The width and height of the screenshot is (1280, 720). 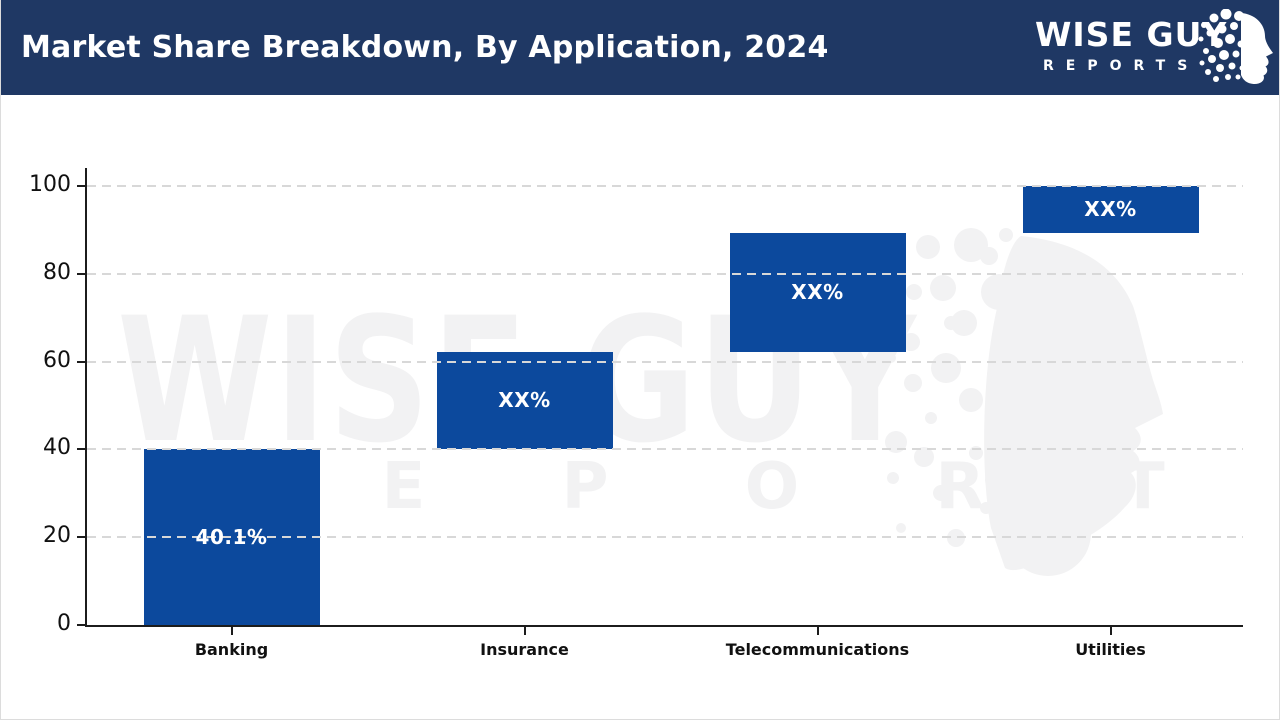 I want to click on x-tick-label: Utilities, so click(x=1110, y=649).